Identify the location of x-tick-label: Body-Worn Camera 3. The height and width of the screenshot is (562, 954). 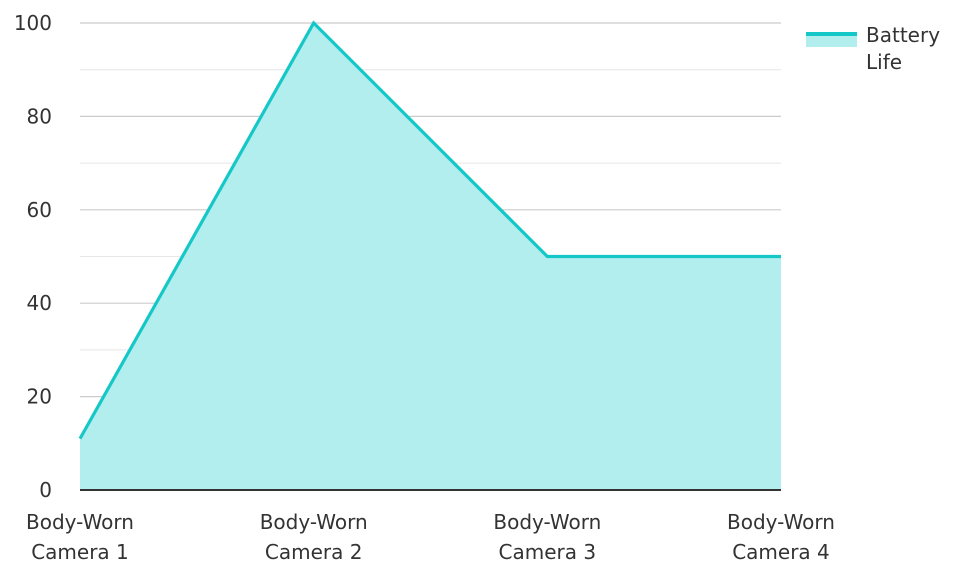
(547, 536).